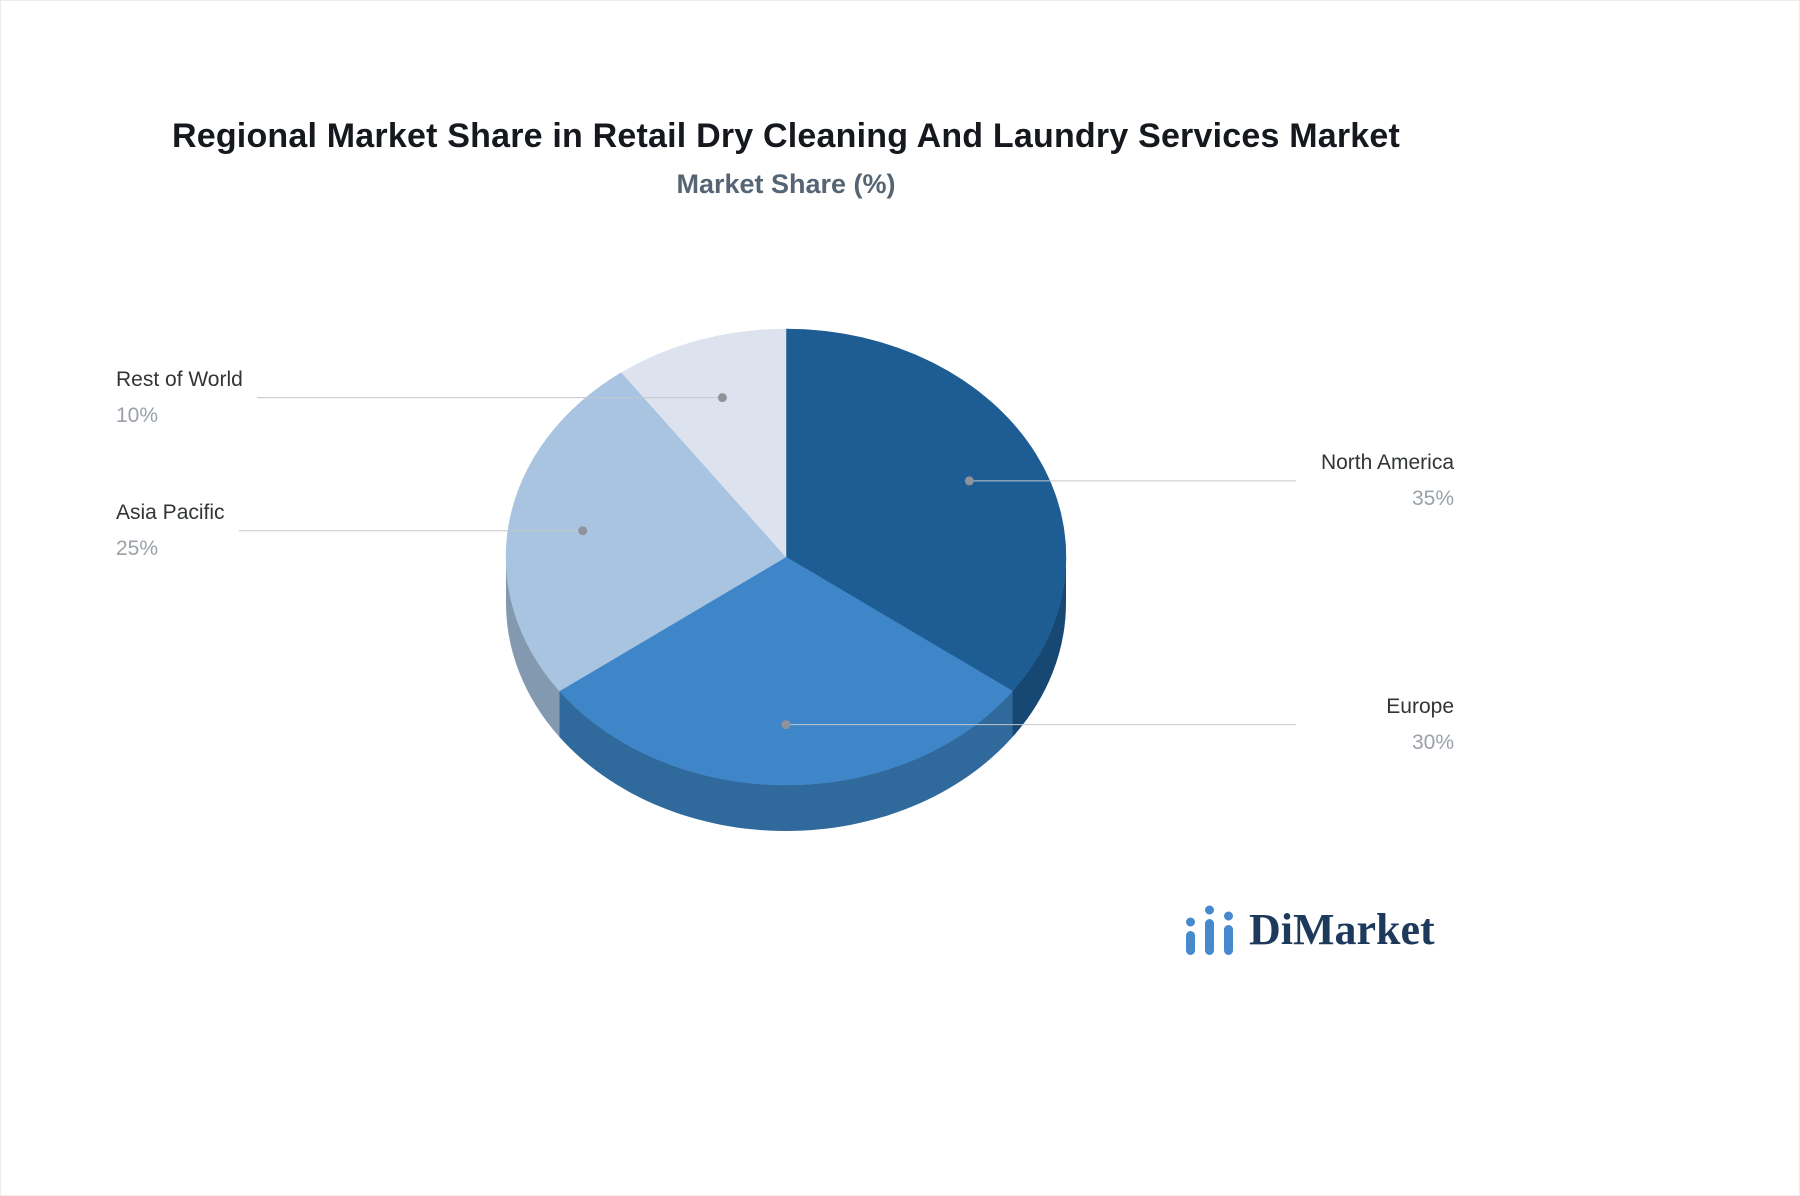 This screenshot has height=1196, width=1800. I want to click on callout-asia-pacific: Asia Pacific 25%, so click(170, 531).